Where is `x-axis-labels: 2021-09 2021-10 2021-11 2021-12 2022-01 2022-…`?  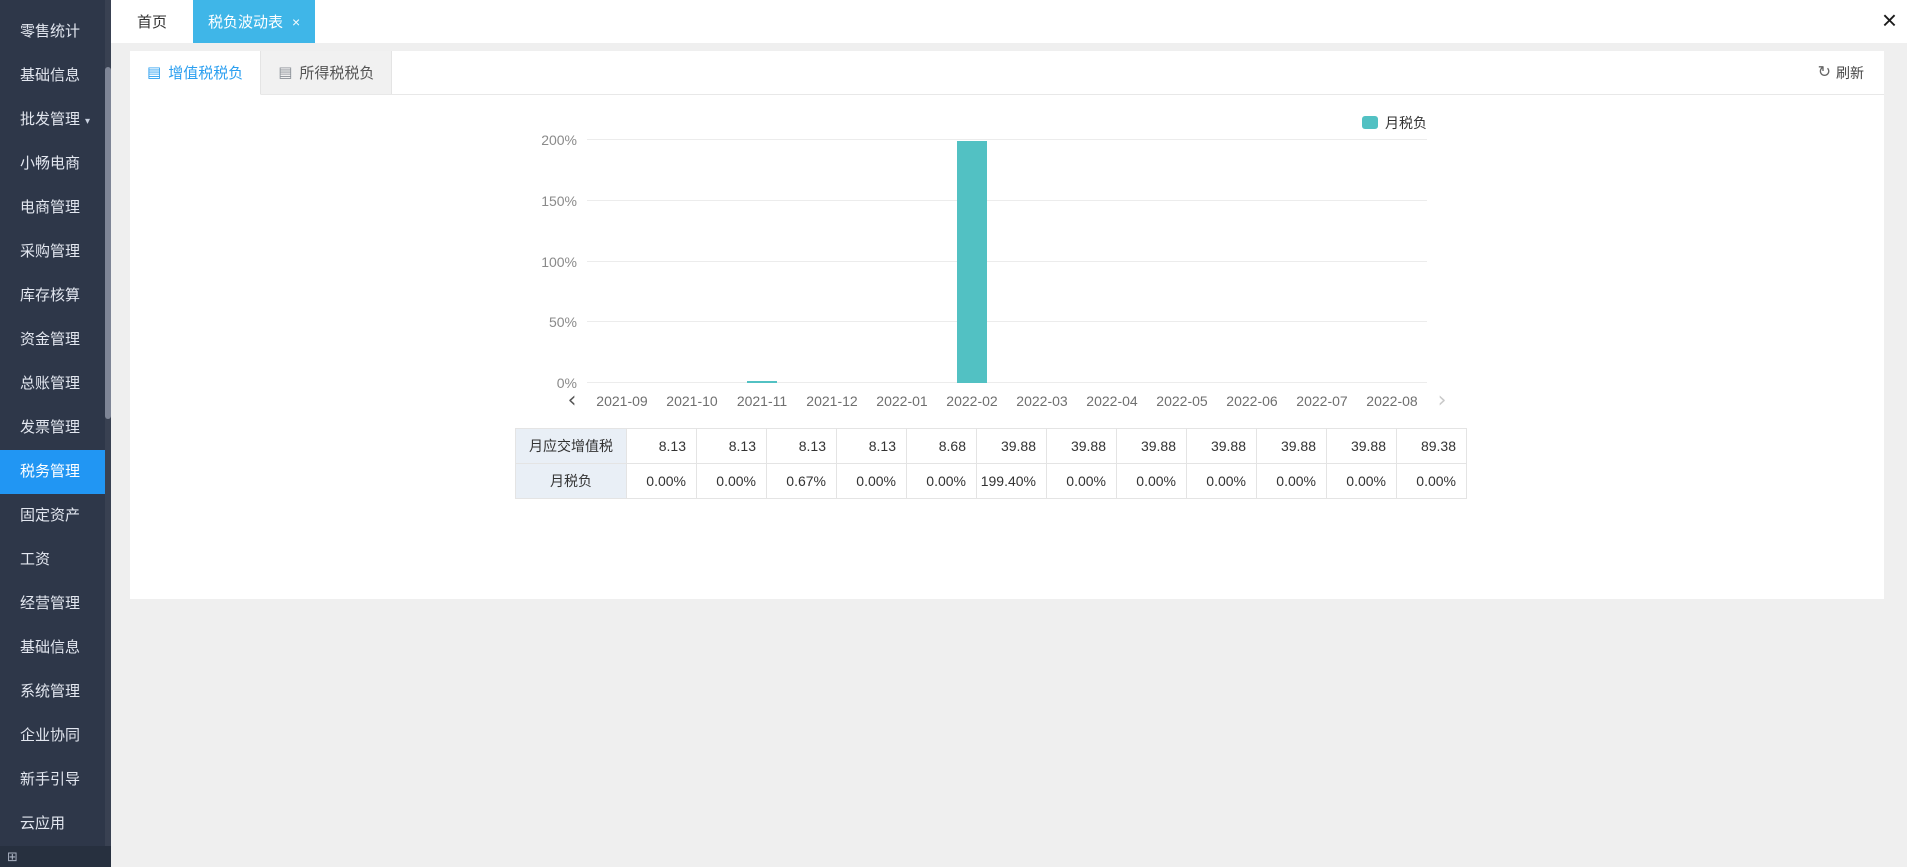
x-axis-labels: 2021-09 2021-10 2021-11 2021-12 2022-01 2022-… is located at coordinates (1007, 401).